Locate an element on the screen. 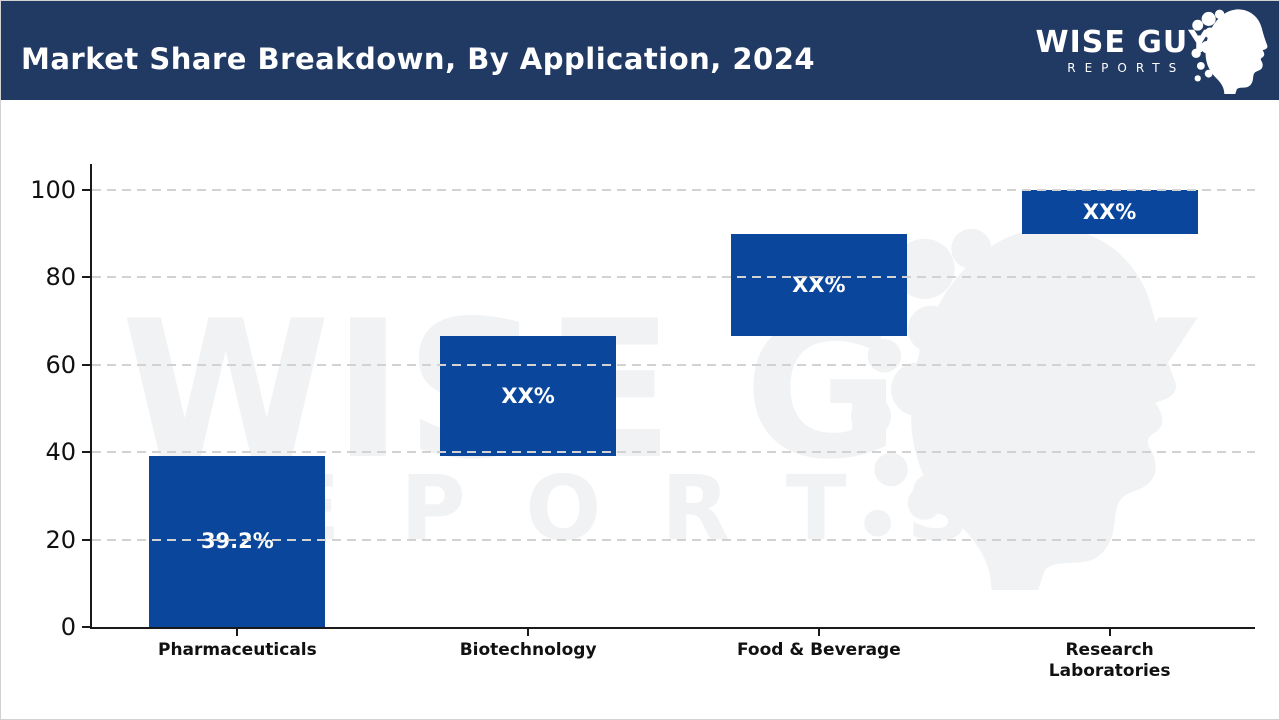 Image resolution: width=1280 pixels, height=720 pixels. y-tick-label-20: 20 is located at coordinates (60, 539).